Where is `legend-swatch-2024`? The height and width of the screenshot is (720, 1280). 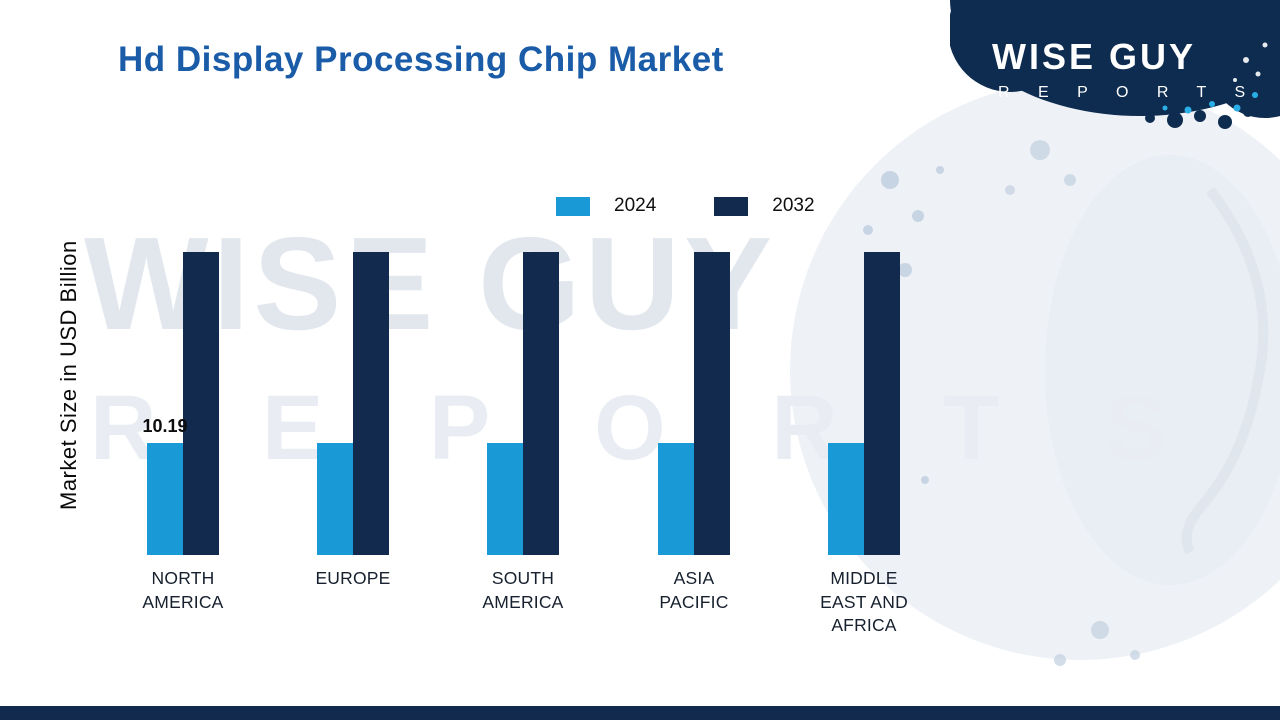 legend-swatch-2024 is located at coordinates (573, 206).